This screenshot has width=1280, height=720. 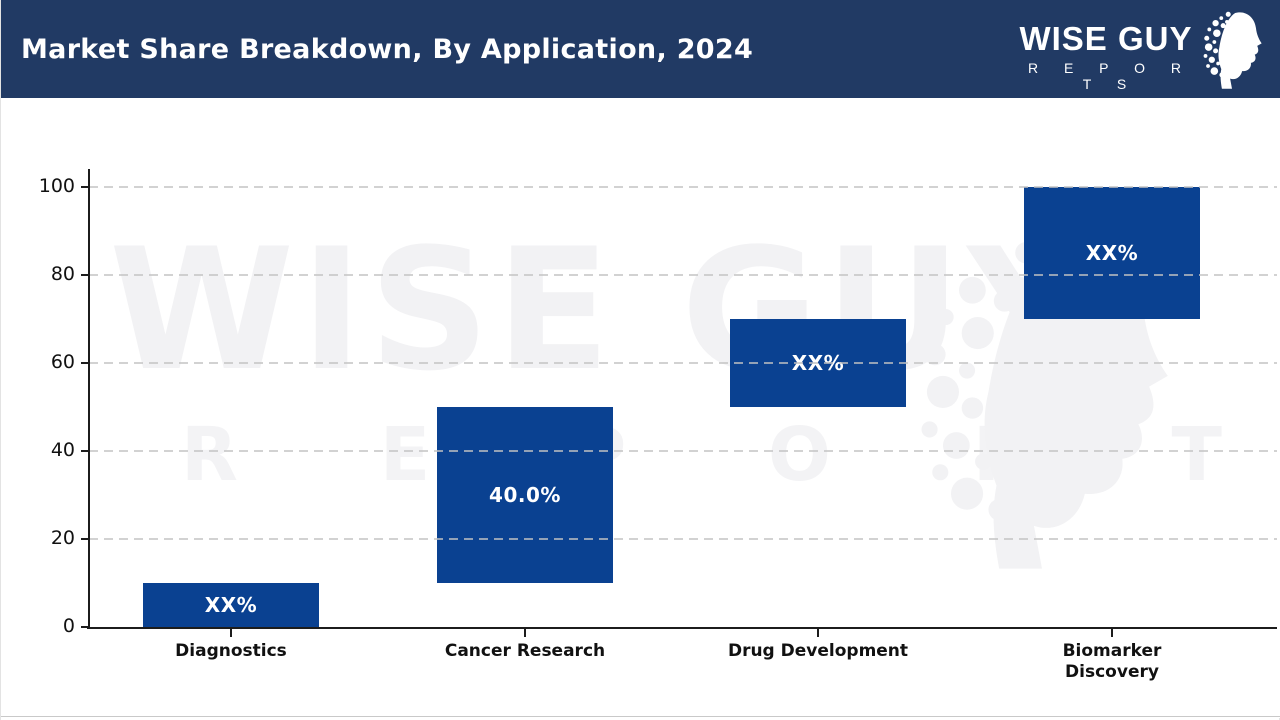 I want to click on x-category-label: Cancer Research, so click(x=525, y=651).